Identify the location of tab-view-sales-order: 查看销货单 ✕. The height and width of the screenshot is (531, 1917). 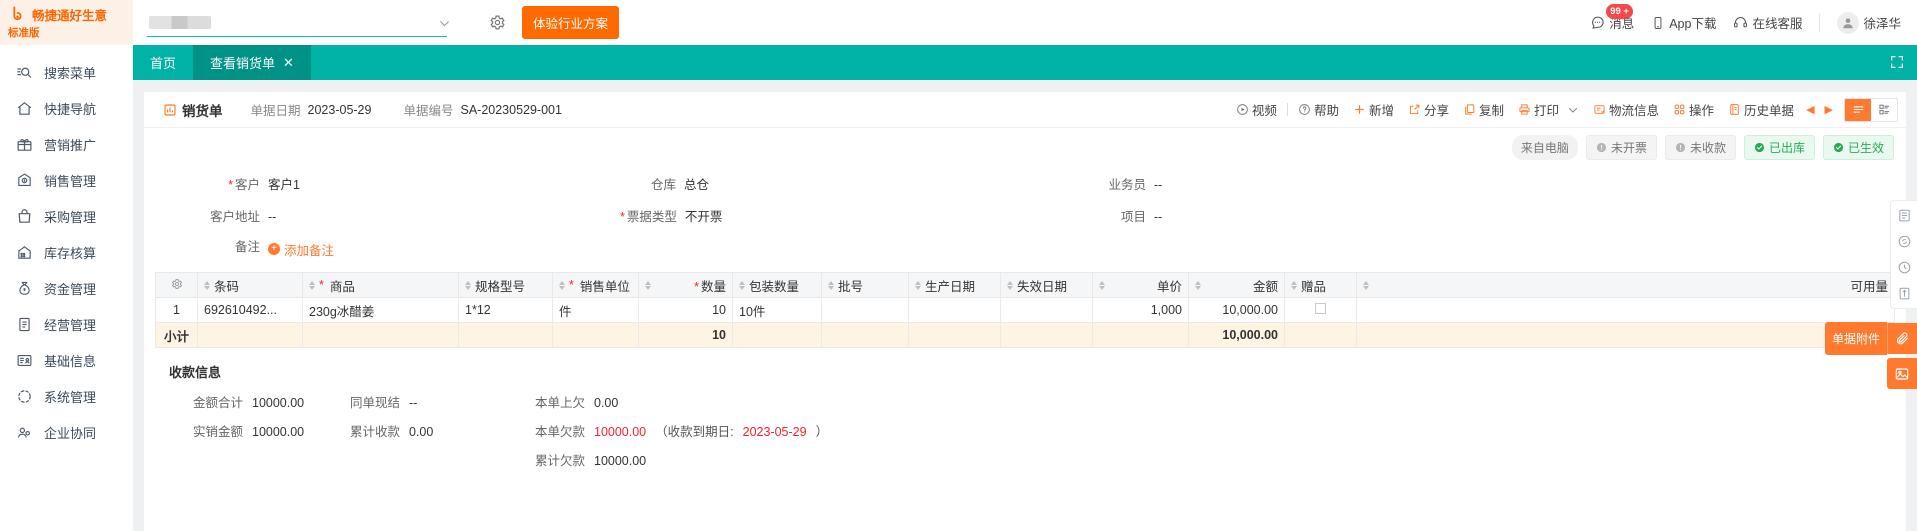
(252, 62).